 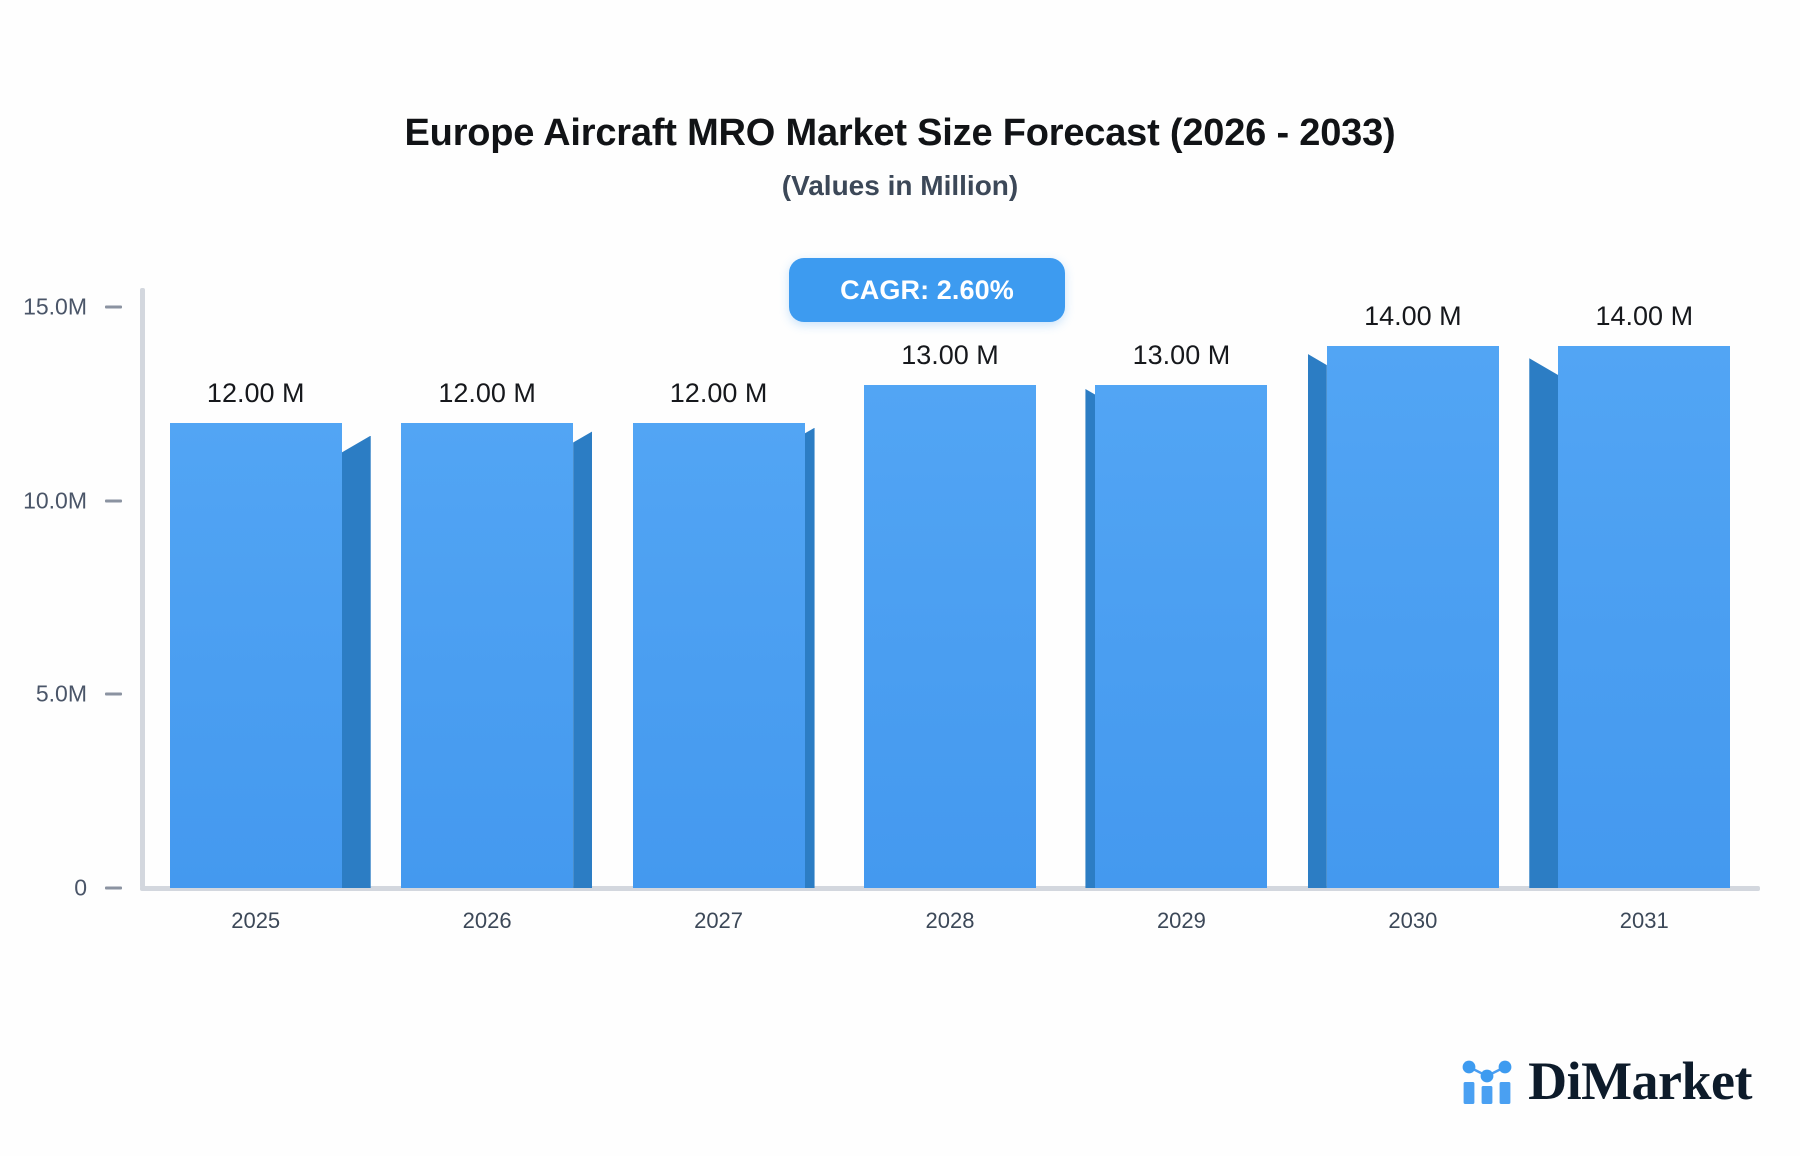 I want to click on y-axis-line, so click(x=142, y=588).